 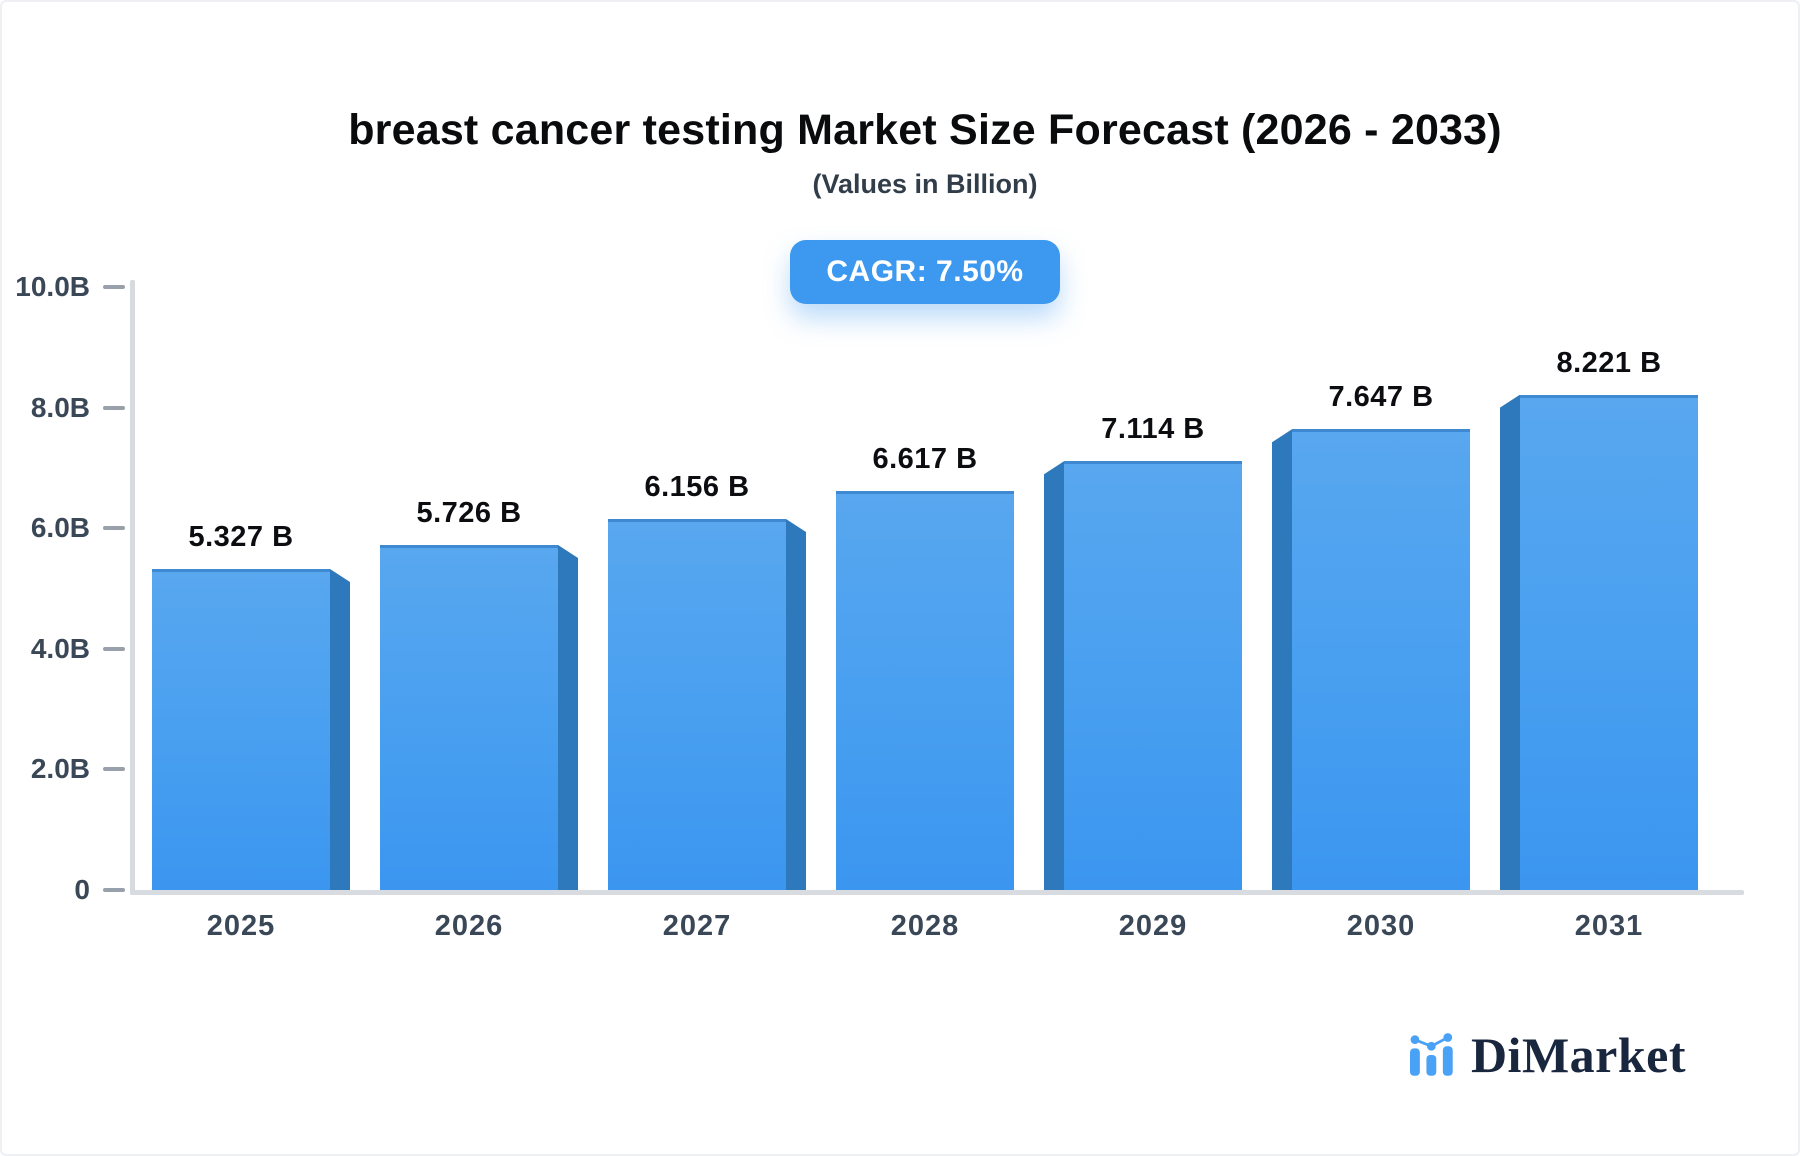 What do you see at coordinates (241, 536) in the screenshot?
I see `bar-value-label-2025: 5.327 B` at bounding box center [241, 536].